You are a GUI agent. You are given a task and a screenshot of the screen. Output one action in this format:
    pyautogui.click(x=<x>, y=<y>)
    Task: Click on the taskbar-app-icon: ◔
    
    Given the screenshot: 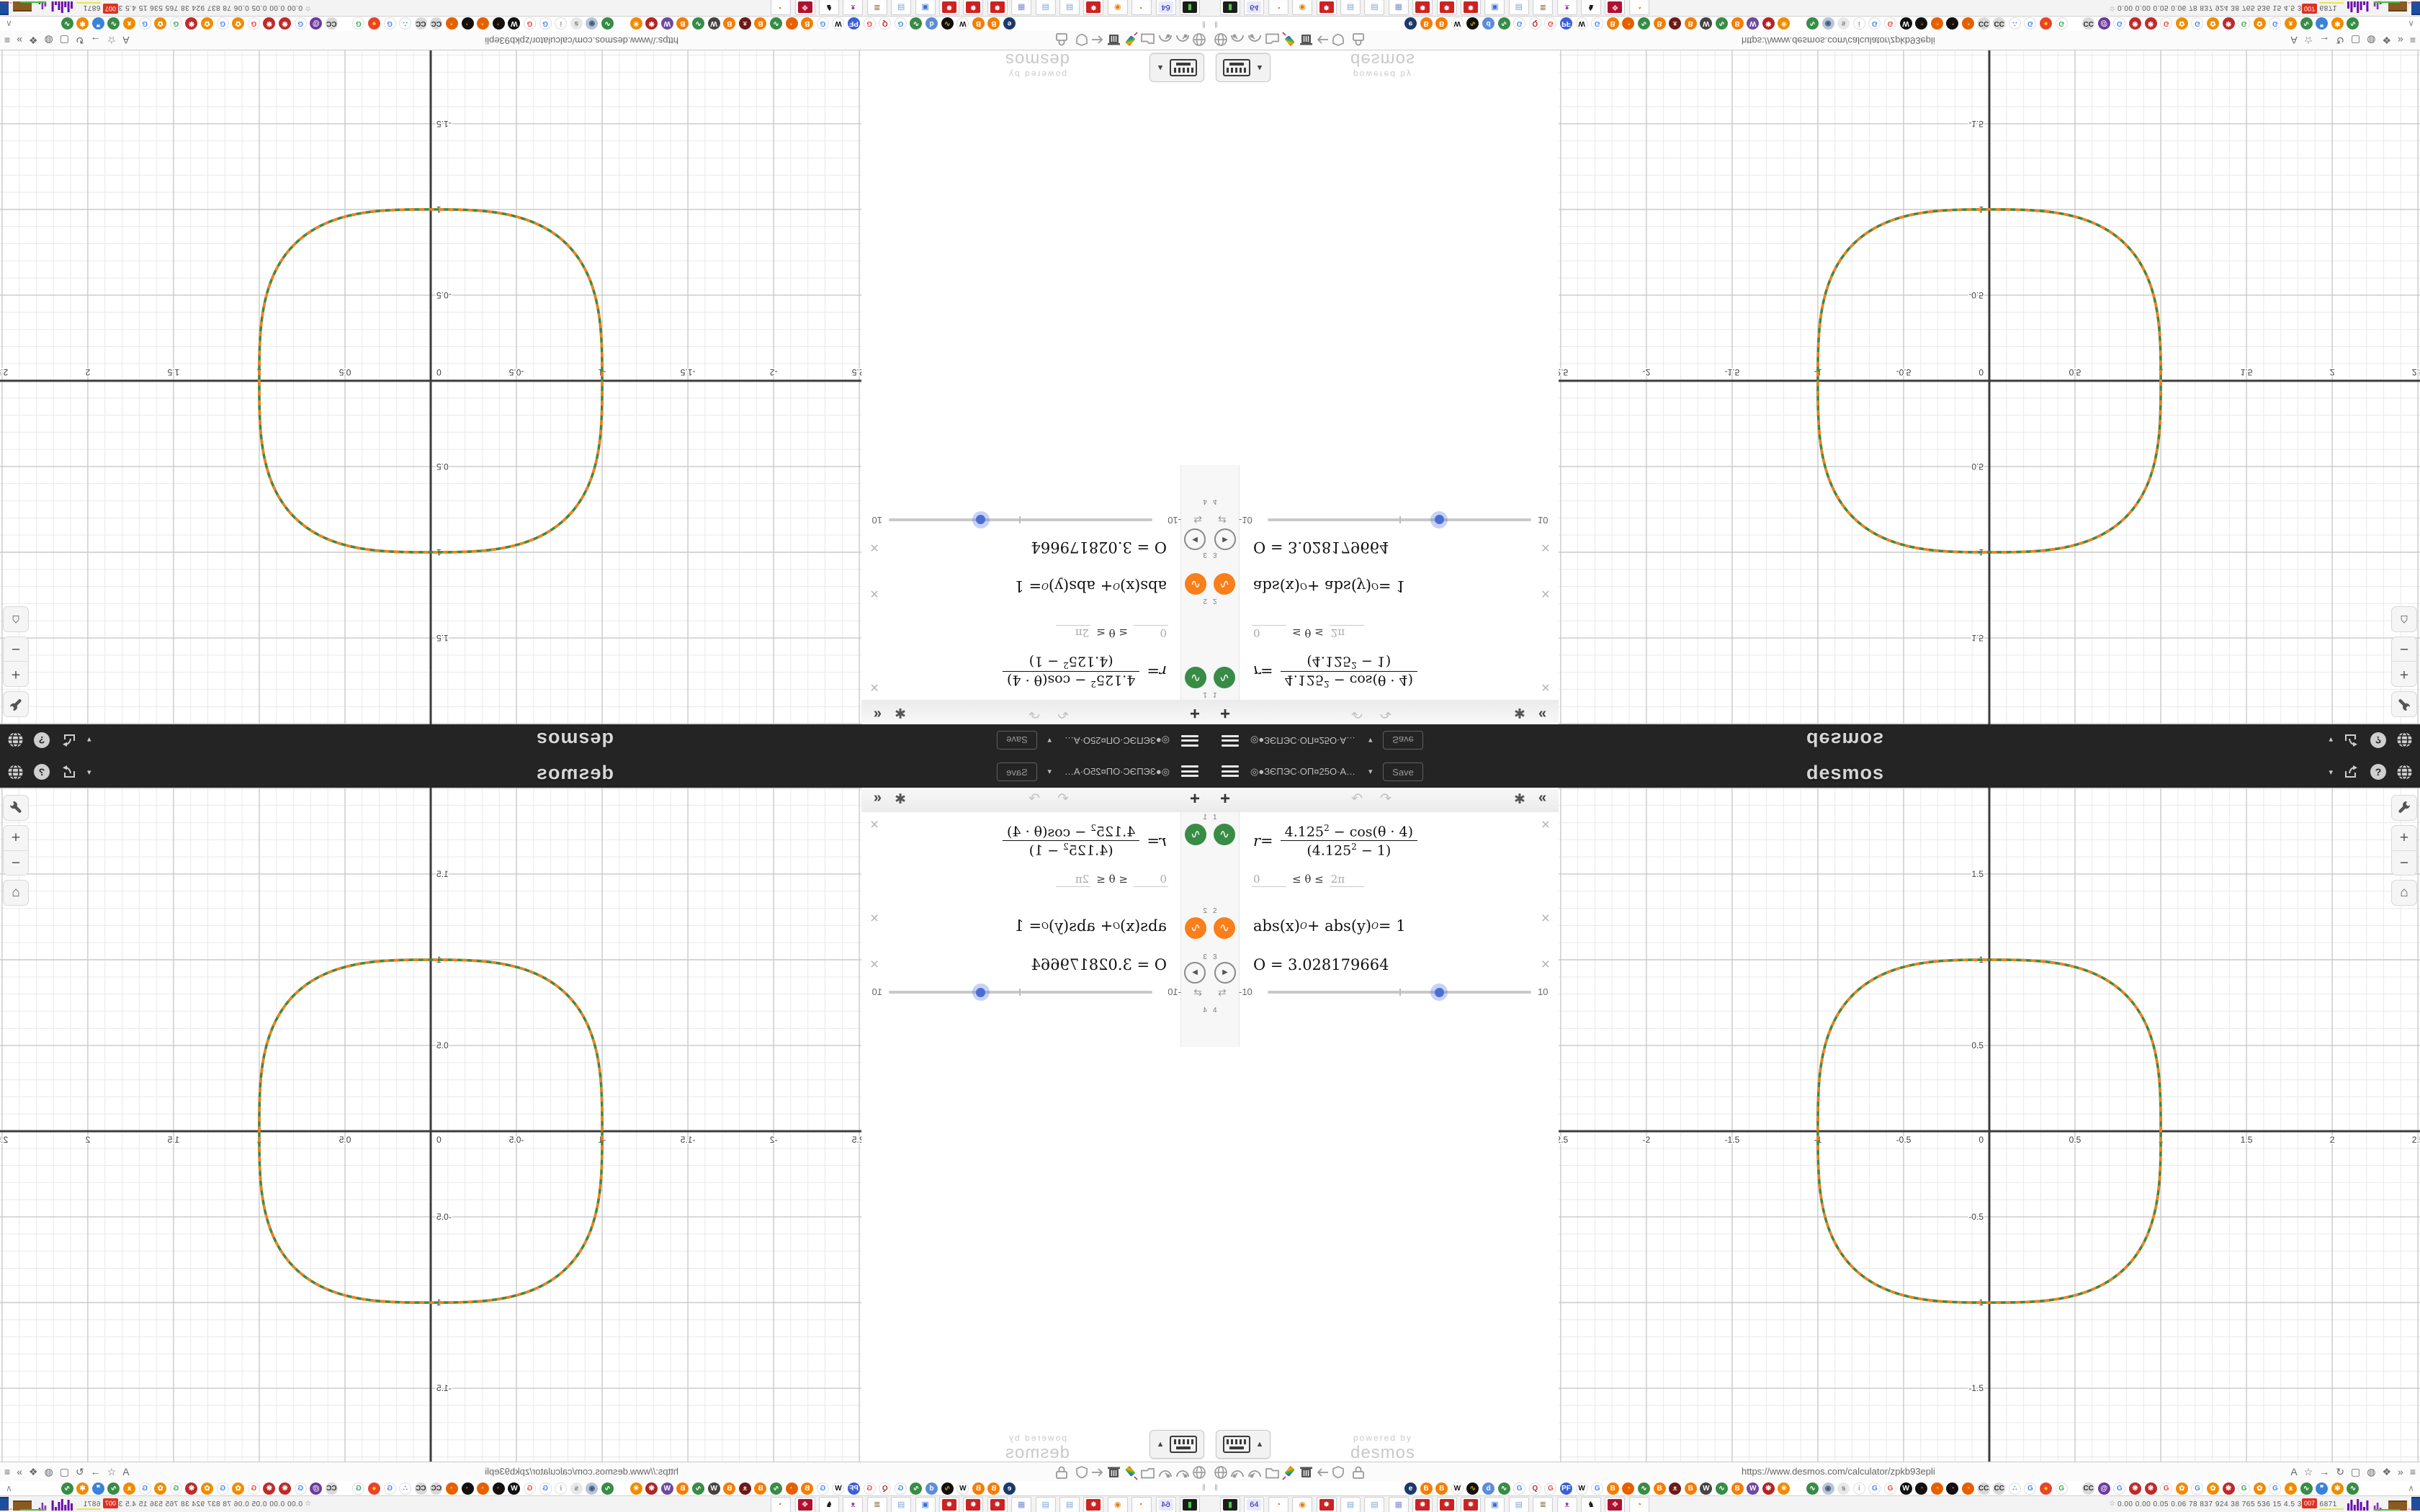 What is the action you would take?
    pyautogui.click(x=1141, y=1504)
    